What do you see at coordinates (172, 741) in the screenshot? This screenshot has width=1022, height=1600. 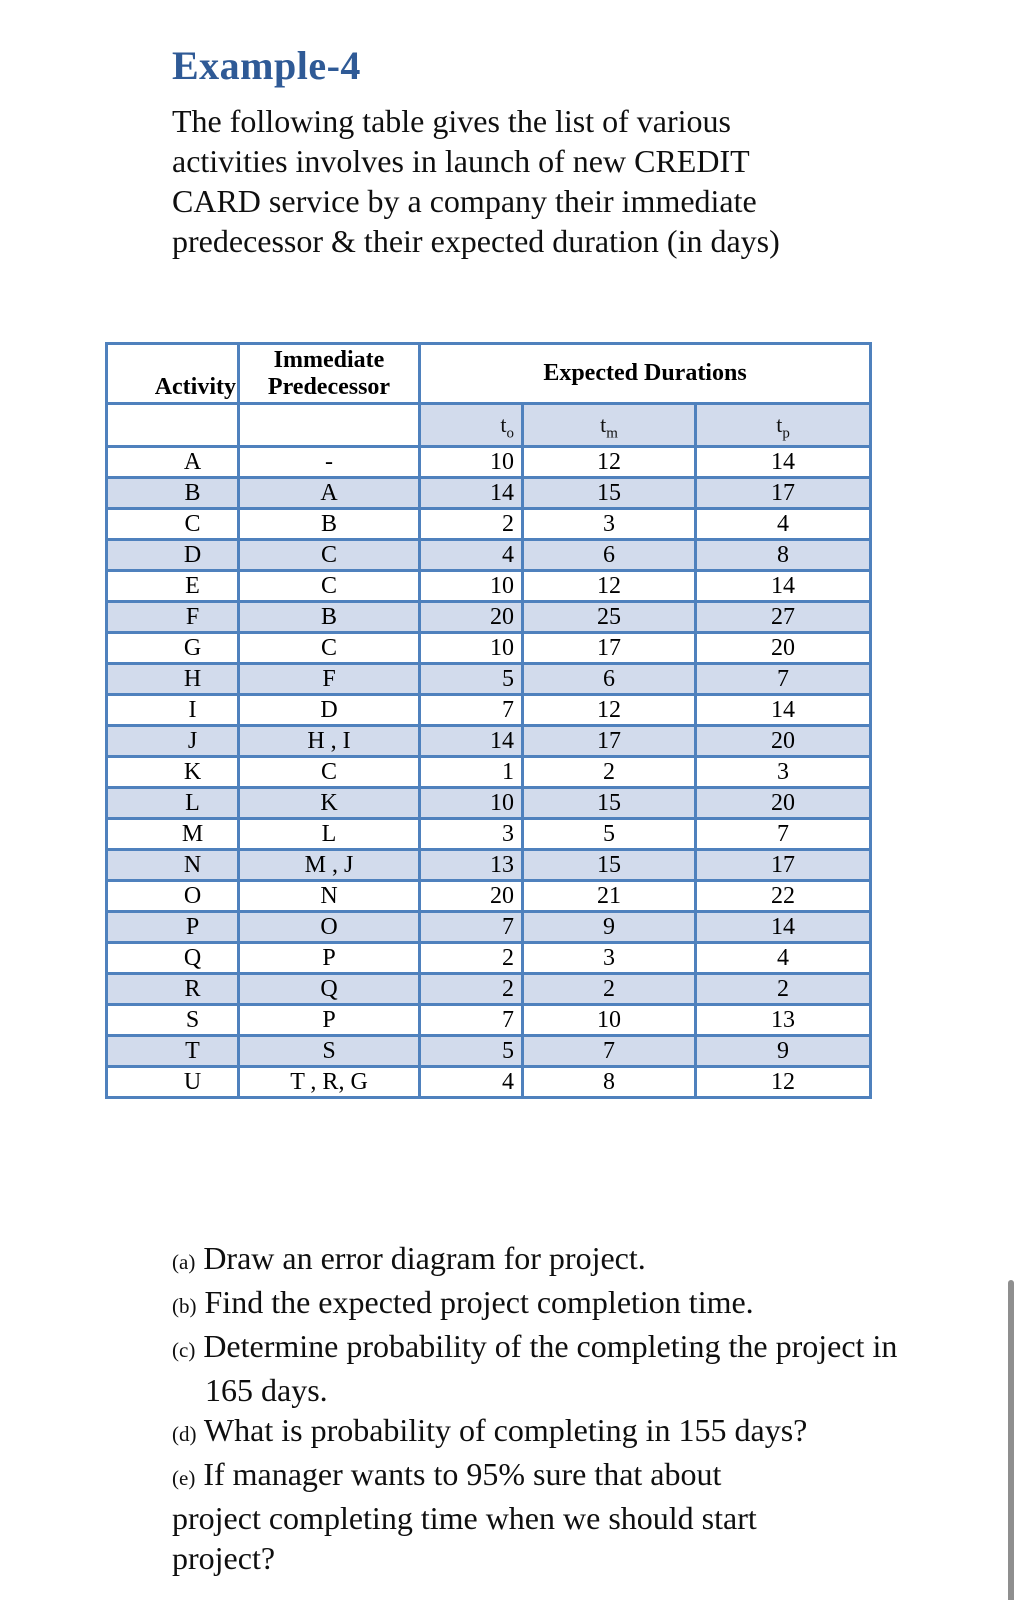 I see `activity-cell: J` at bounding box center [172, 741].